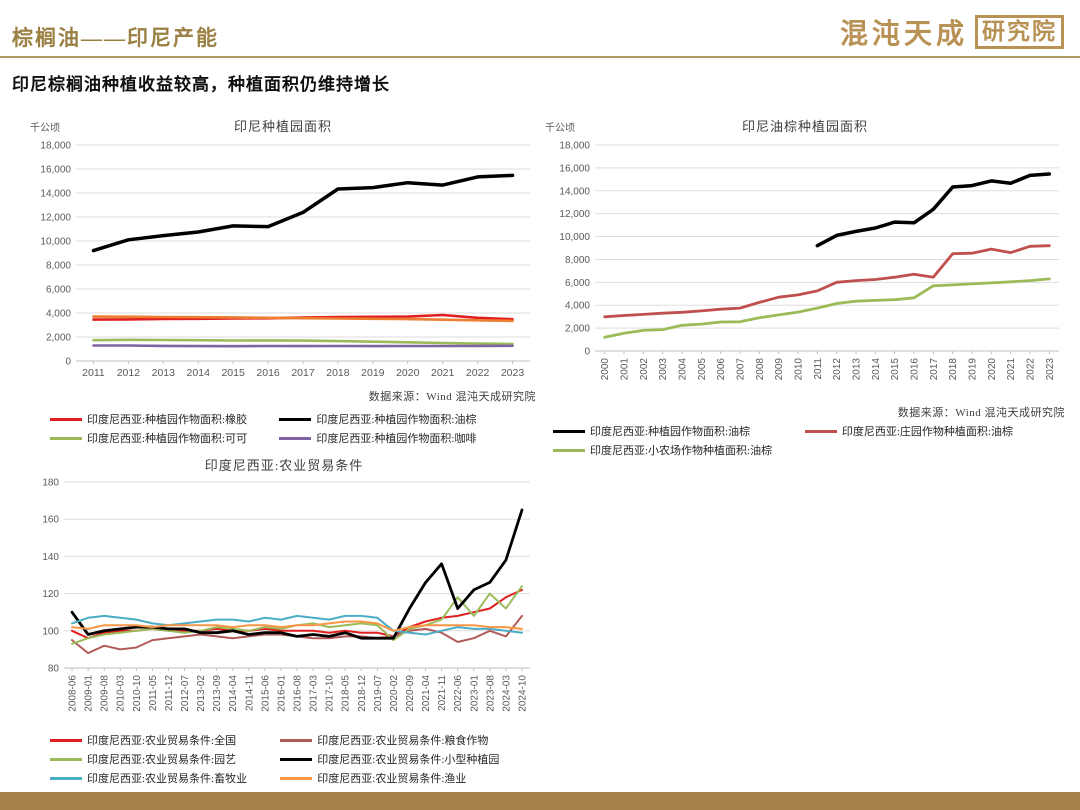 This screenshot has width=1080, height=810. I want to click on x-tick-label: 2014-11, so click(249, 693).